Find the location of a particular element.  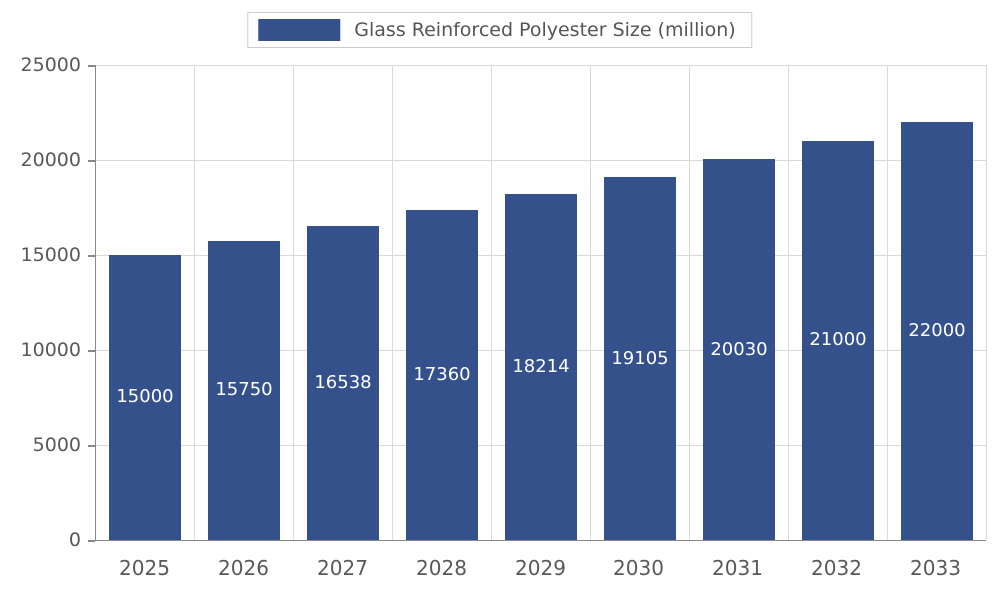

y-axis-tick-label: 25000 is located at coordinates (50, 65).